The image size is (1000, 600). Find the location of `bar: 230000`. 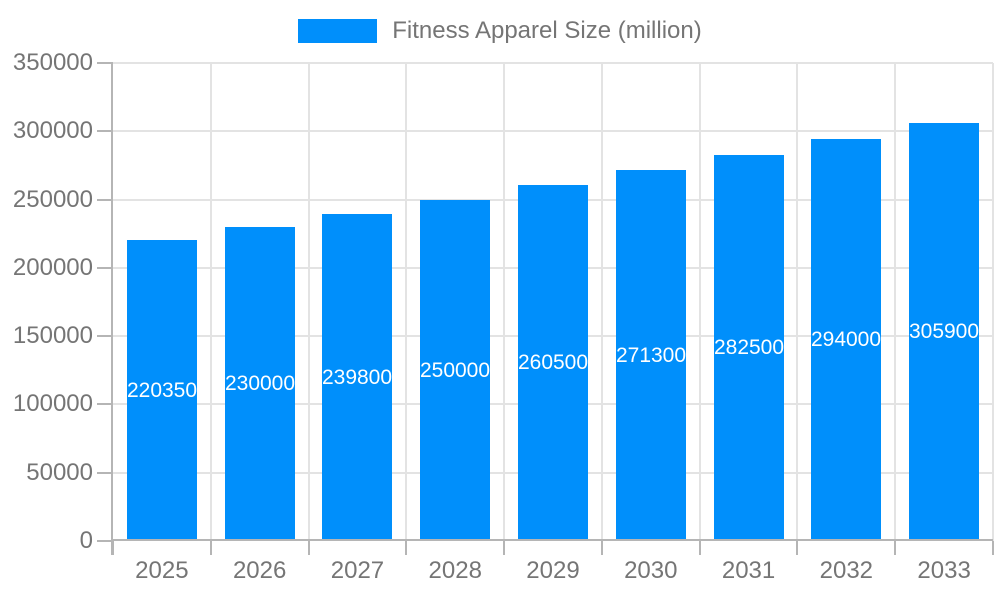

bar: 230000 is located at coordinates (260, 384).